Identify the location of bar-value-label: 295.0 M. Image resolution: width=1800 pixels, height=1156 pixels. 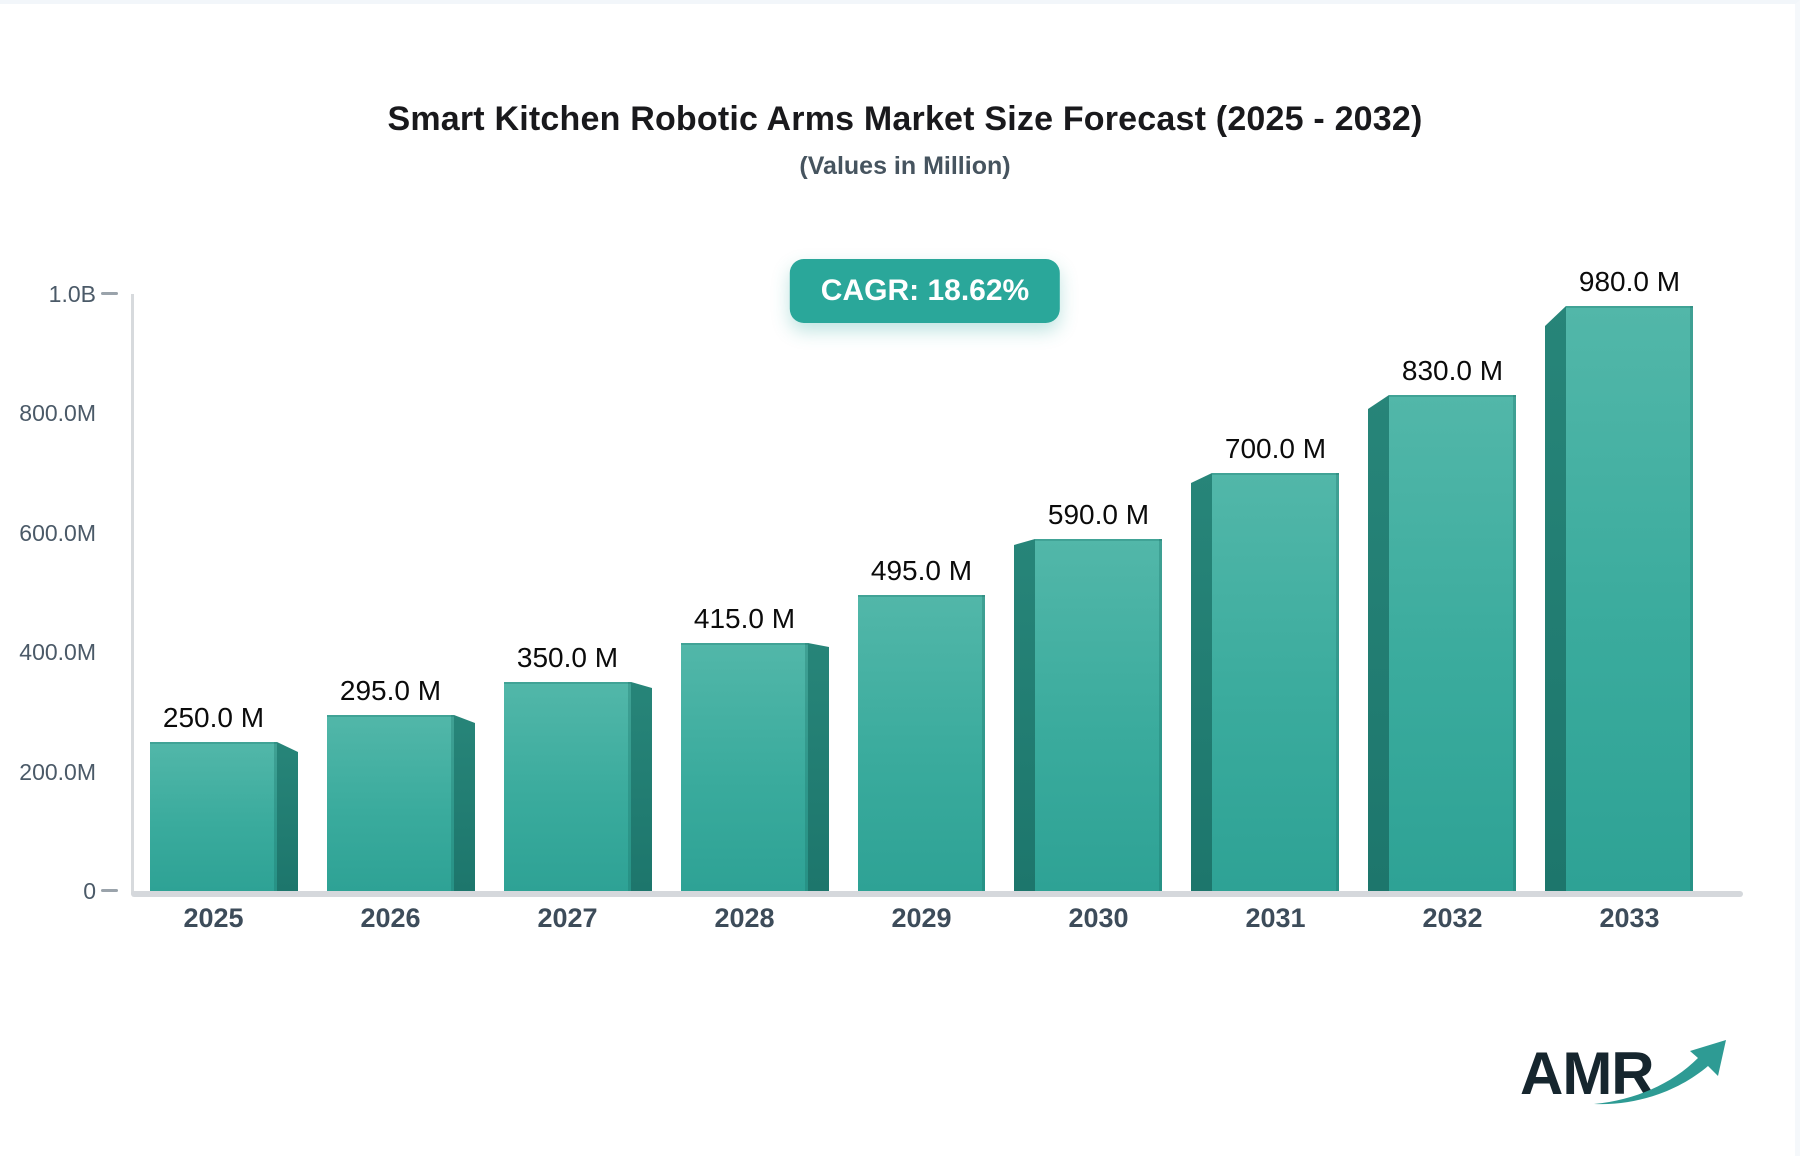
(390, 690).